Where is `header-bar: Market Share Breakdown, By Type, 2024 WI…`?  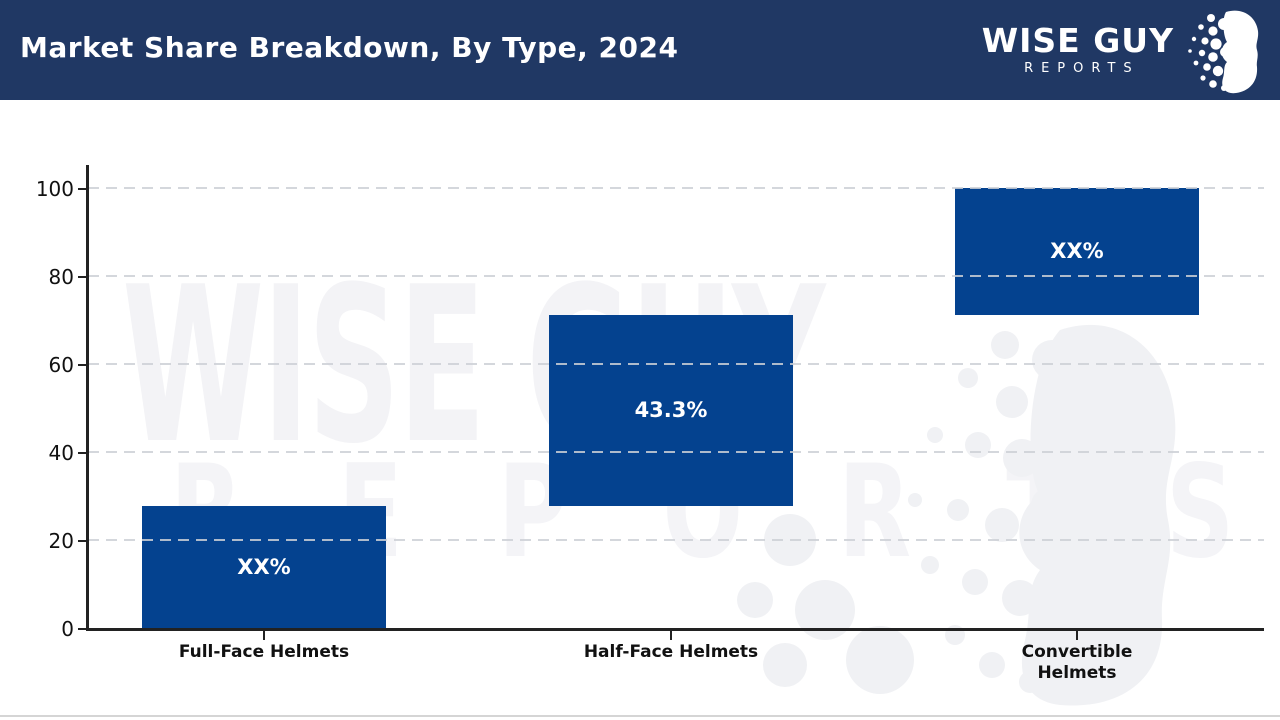 header-bar: Market Share Breakdown, By Type, 2024 WI… is located at coordinates (640, 50).